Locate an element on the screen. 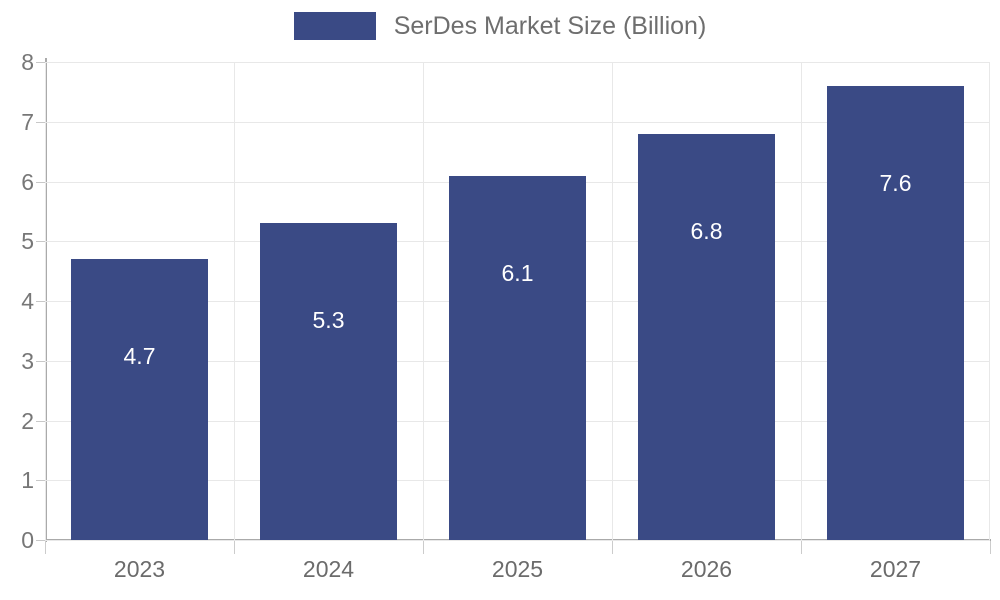  x-tick-label: 2024 is located at coordinates (328, 569).